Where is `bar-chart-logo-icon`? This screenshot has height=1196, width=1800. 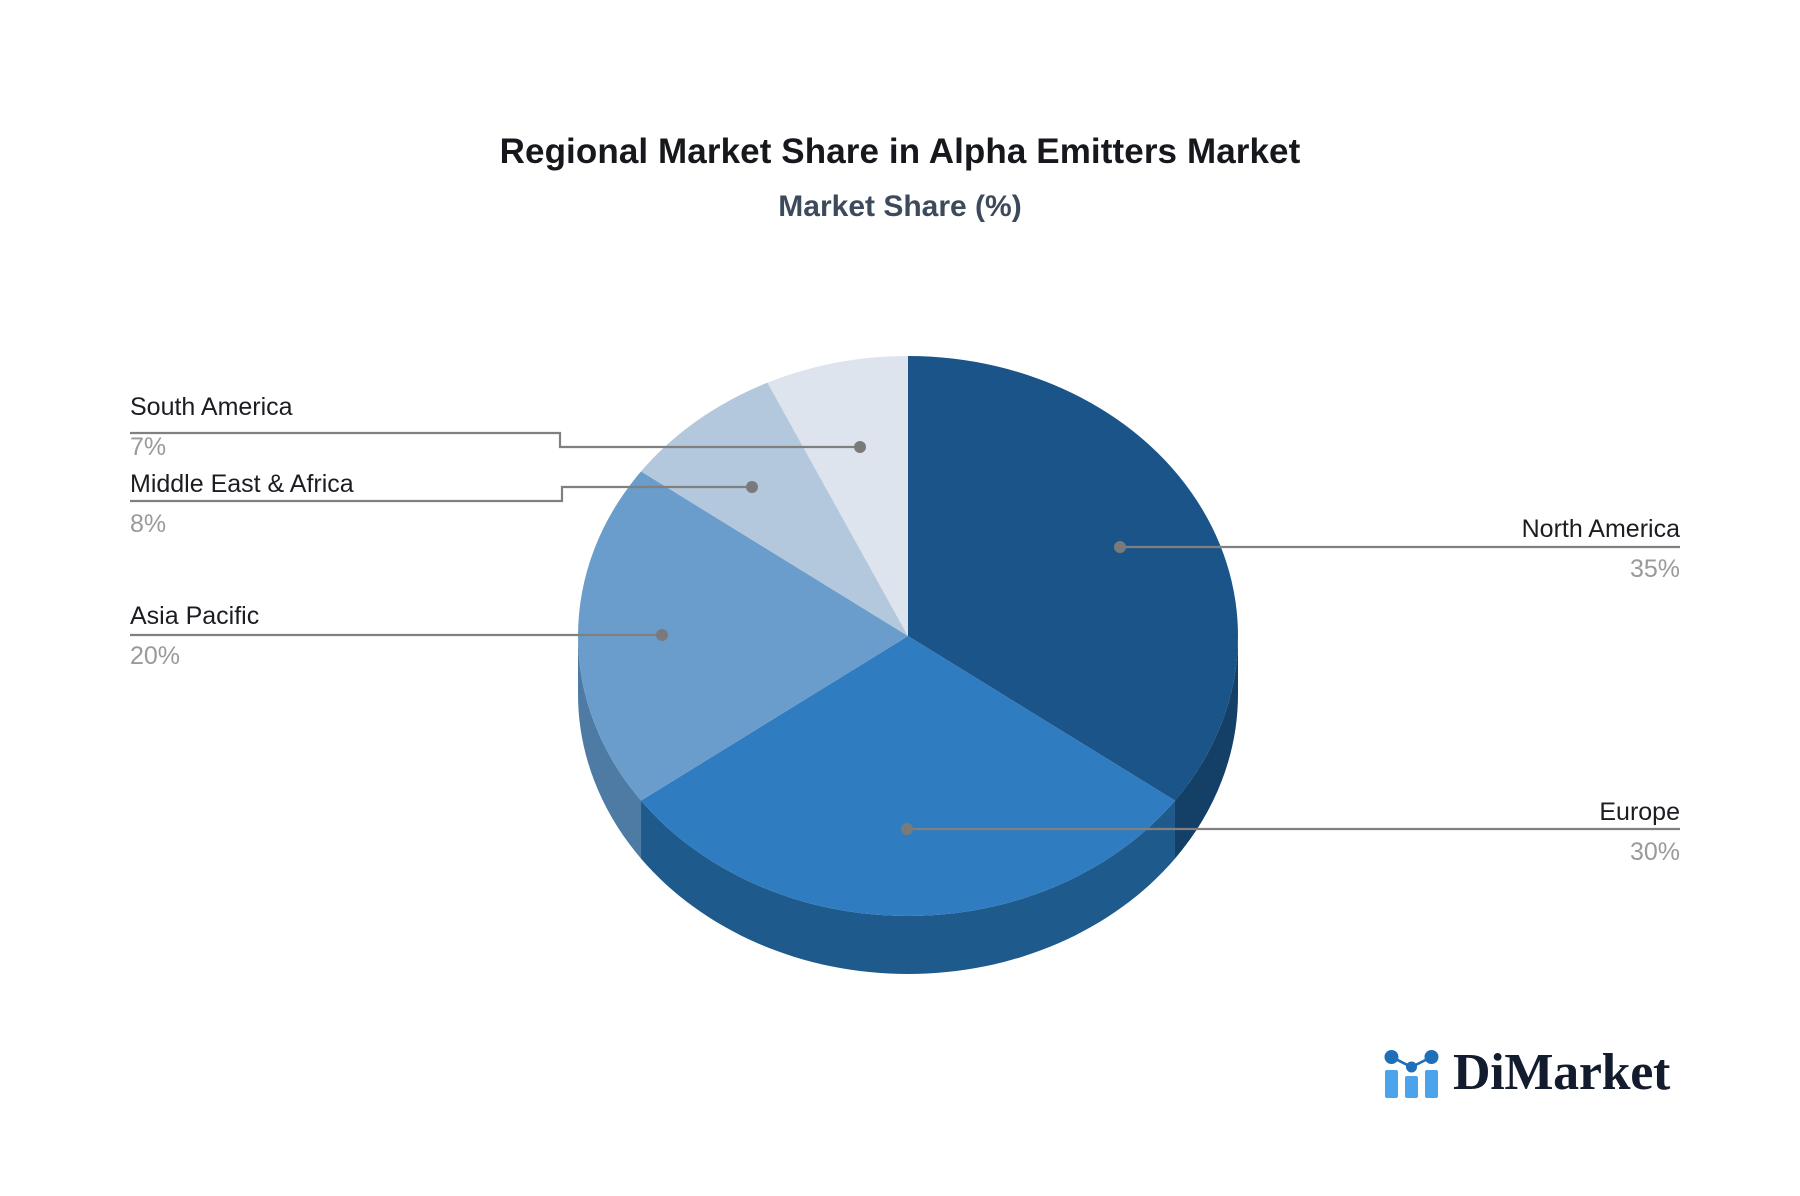 bar-chart-logo-icon is located at coordinates (1411, 1074).